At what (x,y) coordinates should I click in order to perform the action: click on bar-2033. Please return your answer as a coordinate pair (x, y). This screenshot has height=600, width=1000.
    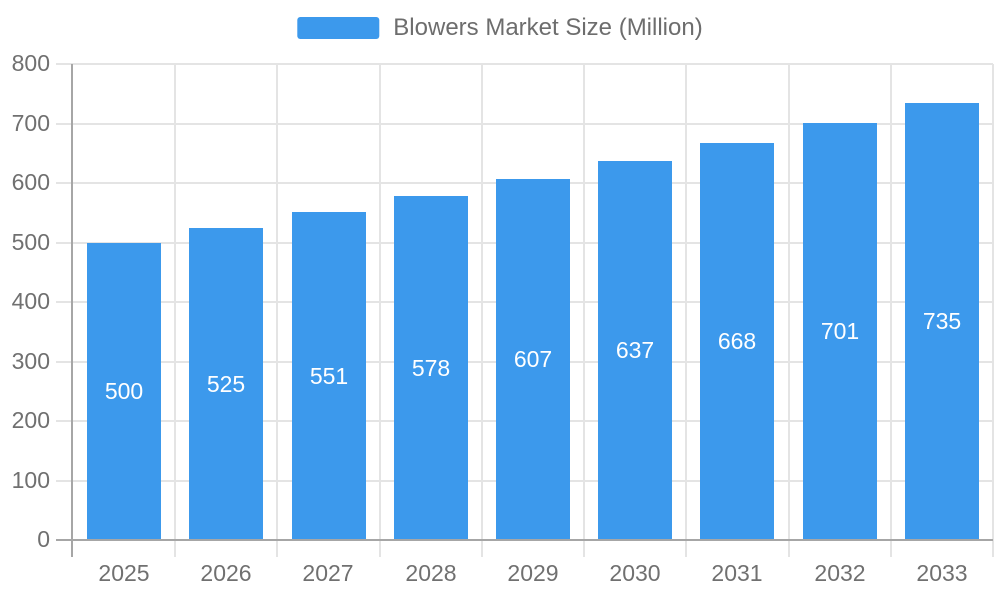
    Looking at the image, I should click on (942, 321).